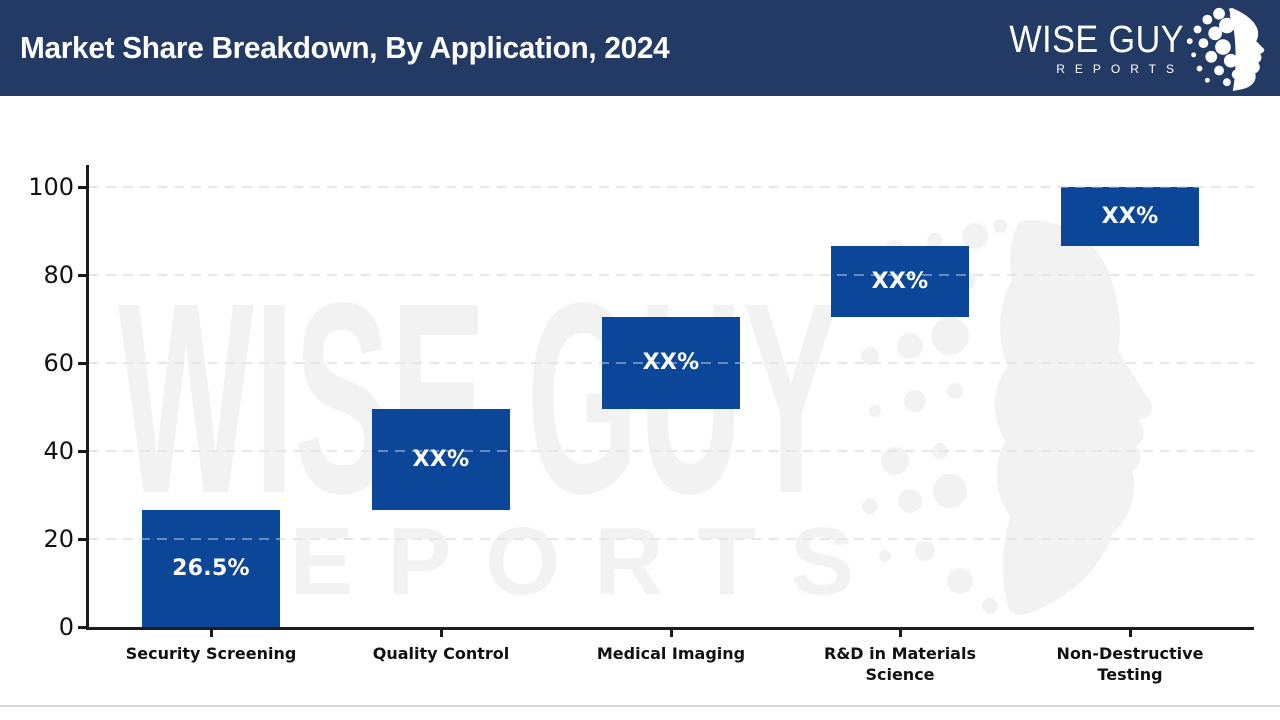  I want to click on x-axis-spine, so click(670, 628).